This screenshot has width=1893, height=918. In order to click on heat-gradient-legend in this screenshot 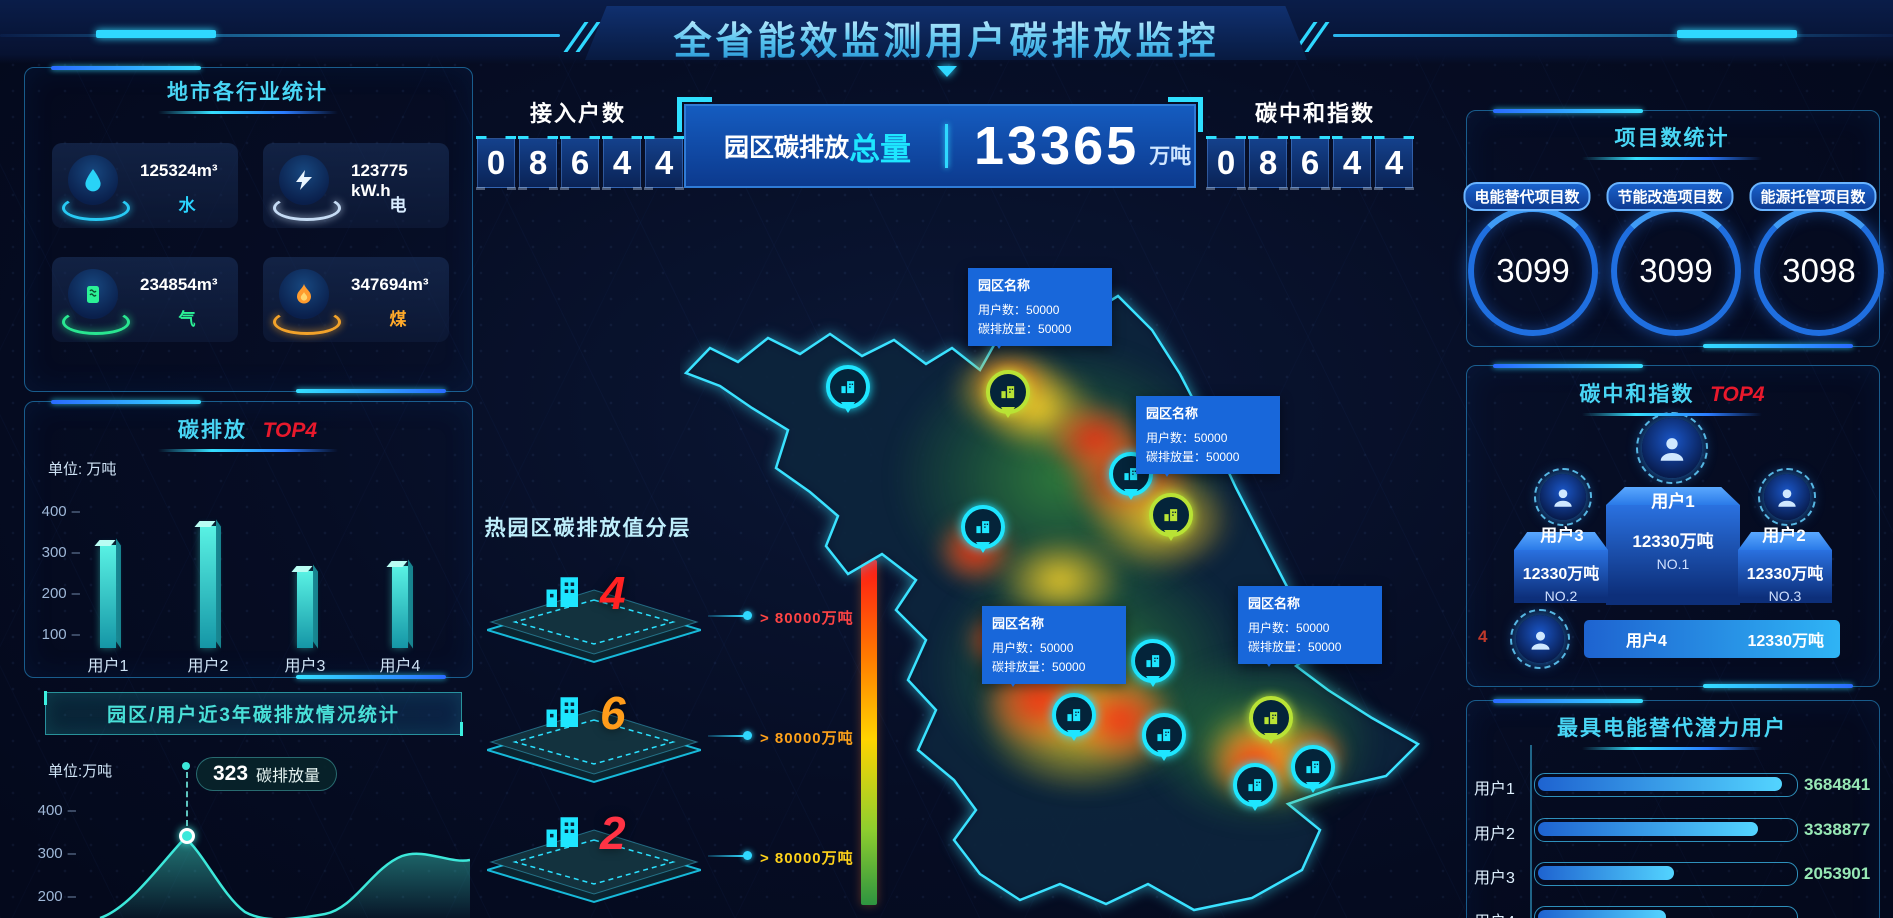, I will do `click(869, 732)`.